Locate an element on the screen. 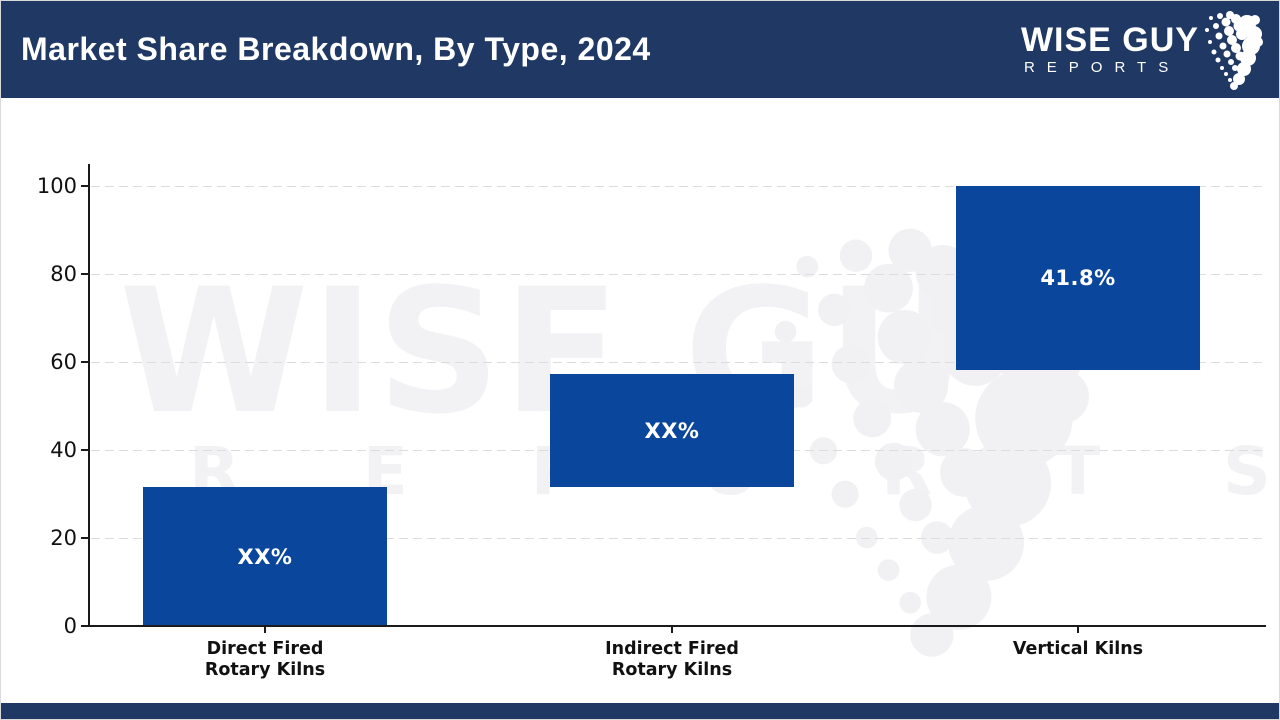 This screenshot has width=1280, height=720. category-label-line: Indirect Fired is located at coordinates (672, 649).